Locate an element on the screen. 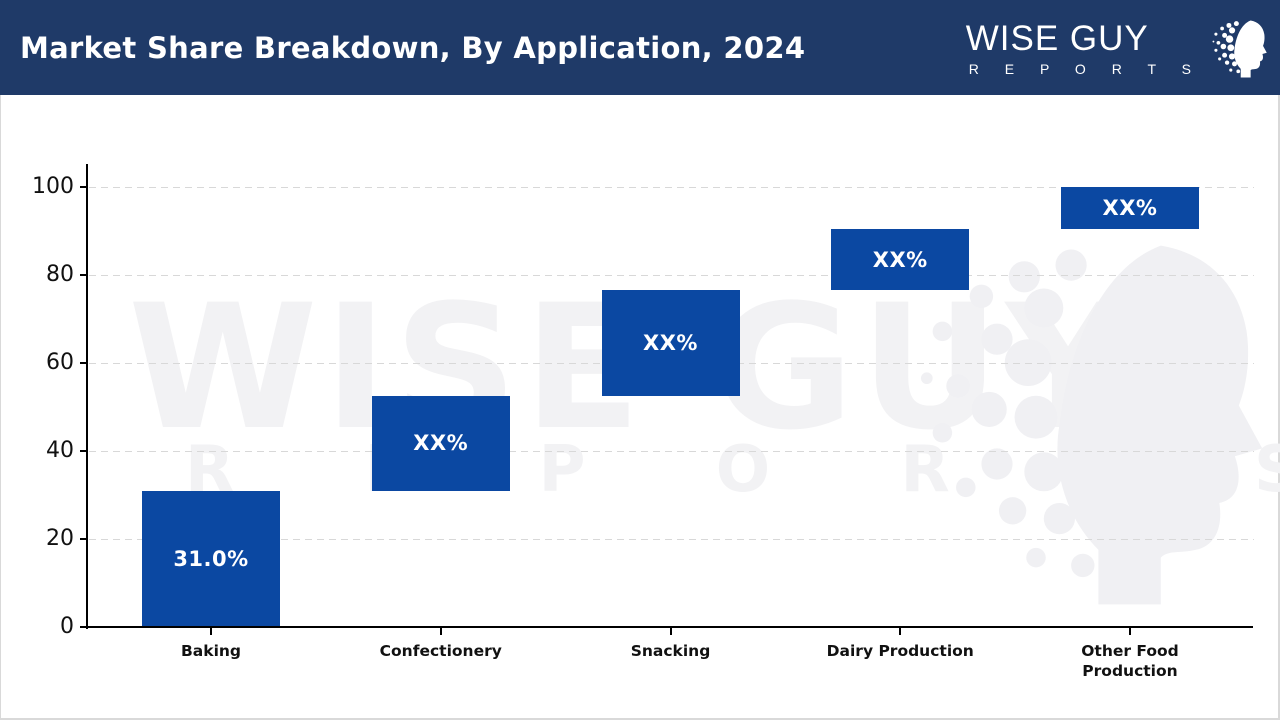  brand-text: WISE GUY R E P O R T S is located at coordinates (1084, 49).